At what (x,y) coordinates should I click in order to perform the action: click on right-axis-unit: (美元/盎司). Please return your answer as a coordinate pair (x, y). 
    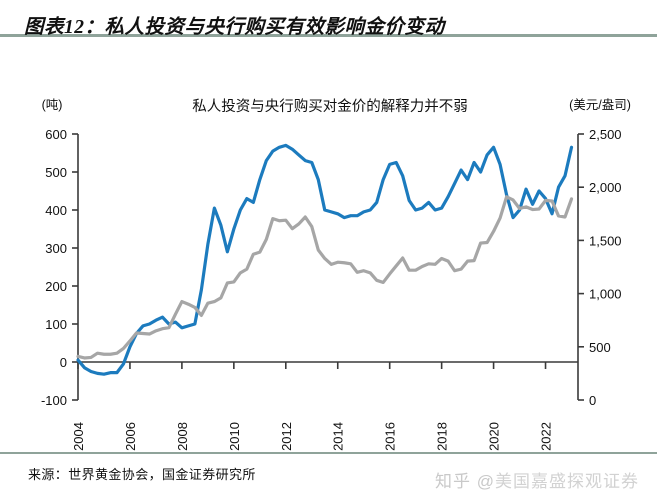
    Looking at the image, I should click on (600, 105).